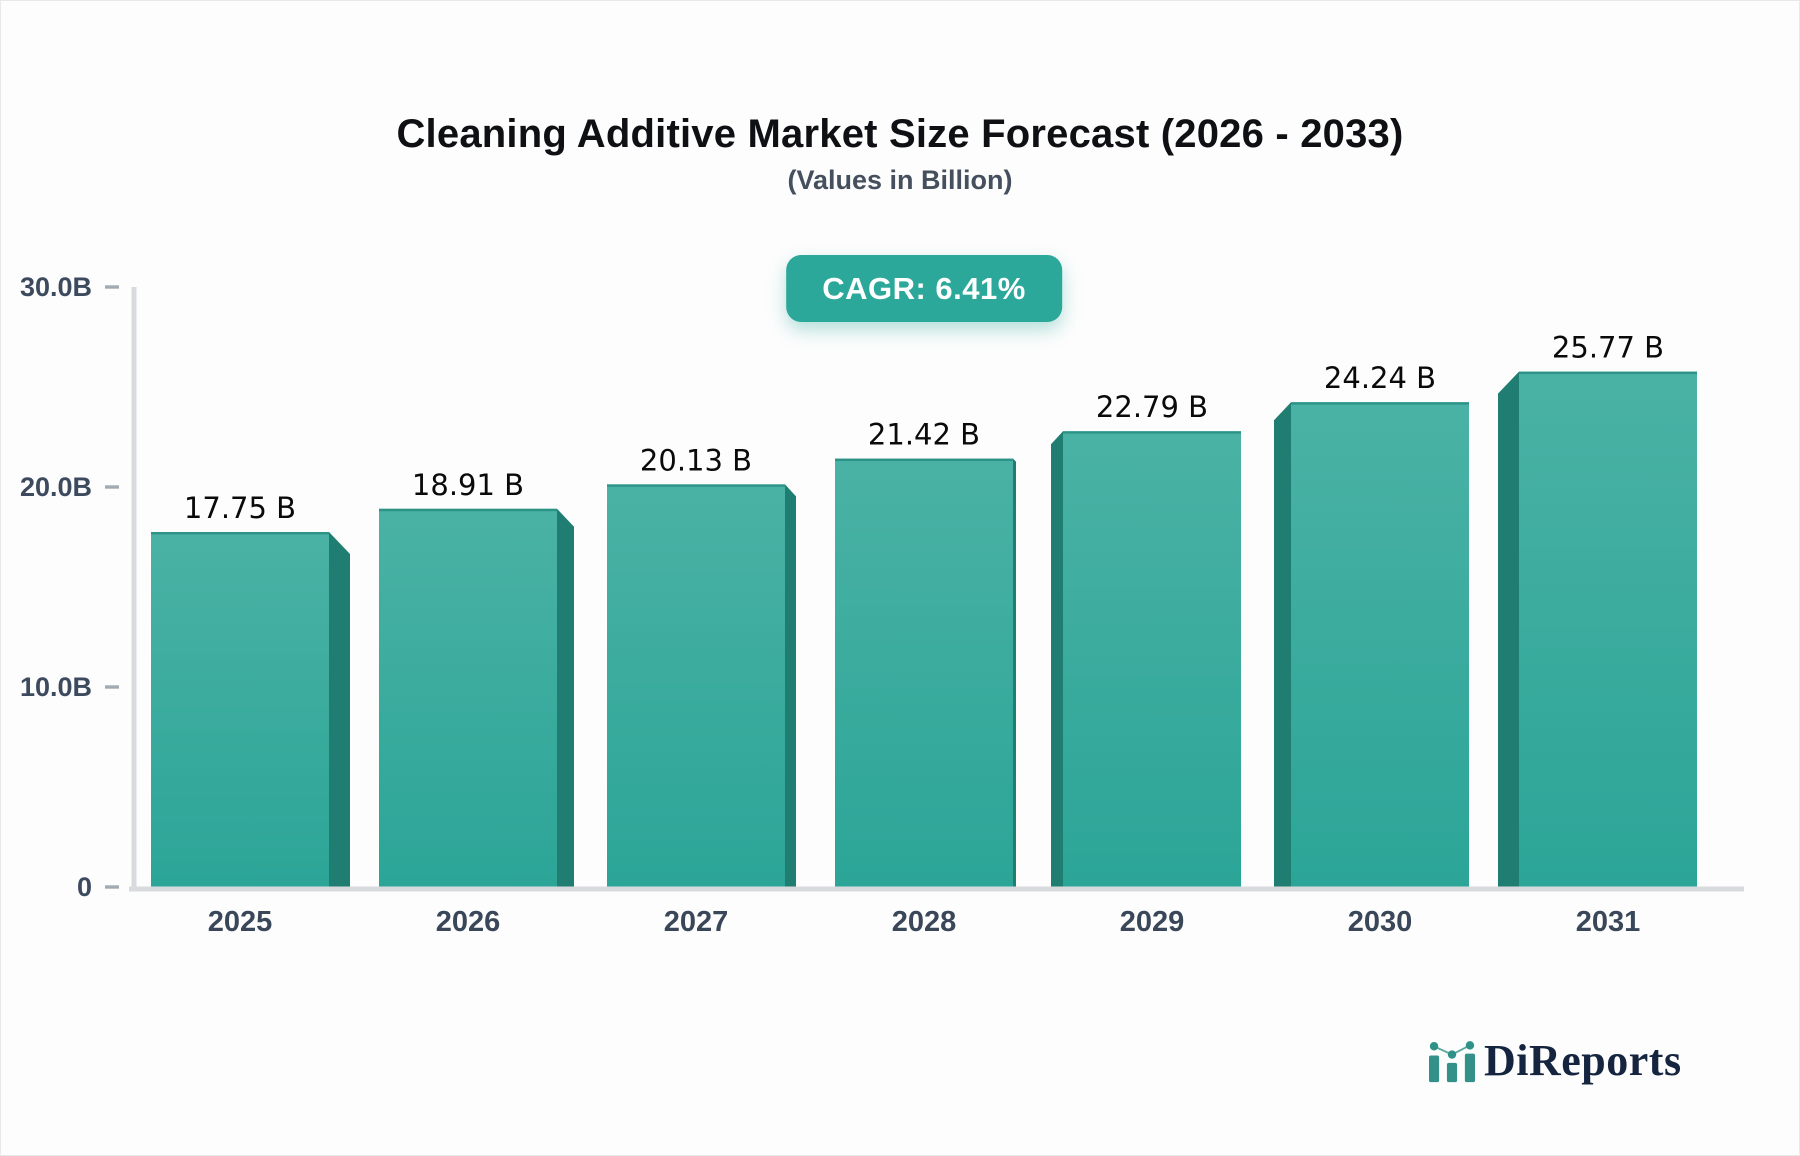 The width and height of the screenshot is (1800, 1156). What do you see at coordinates (468, 922) in the screenshot?
I see `x-tick-label-2026: 2026` at bounding box center [468, 922].